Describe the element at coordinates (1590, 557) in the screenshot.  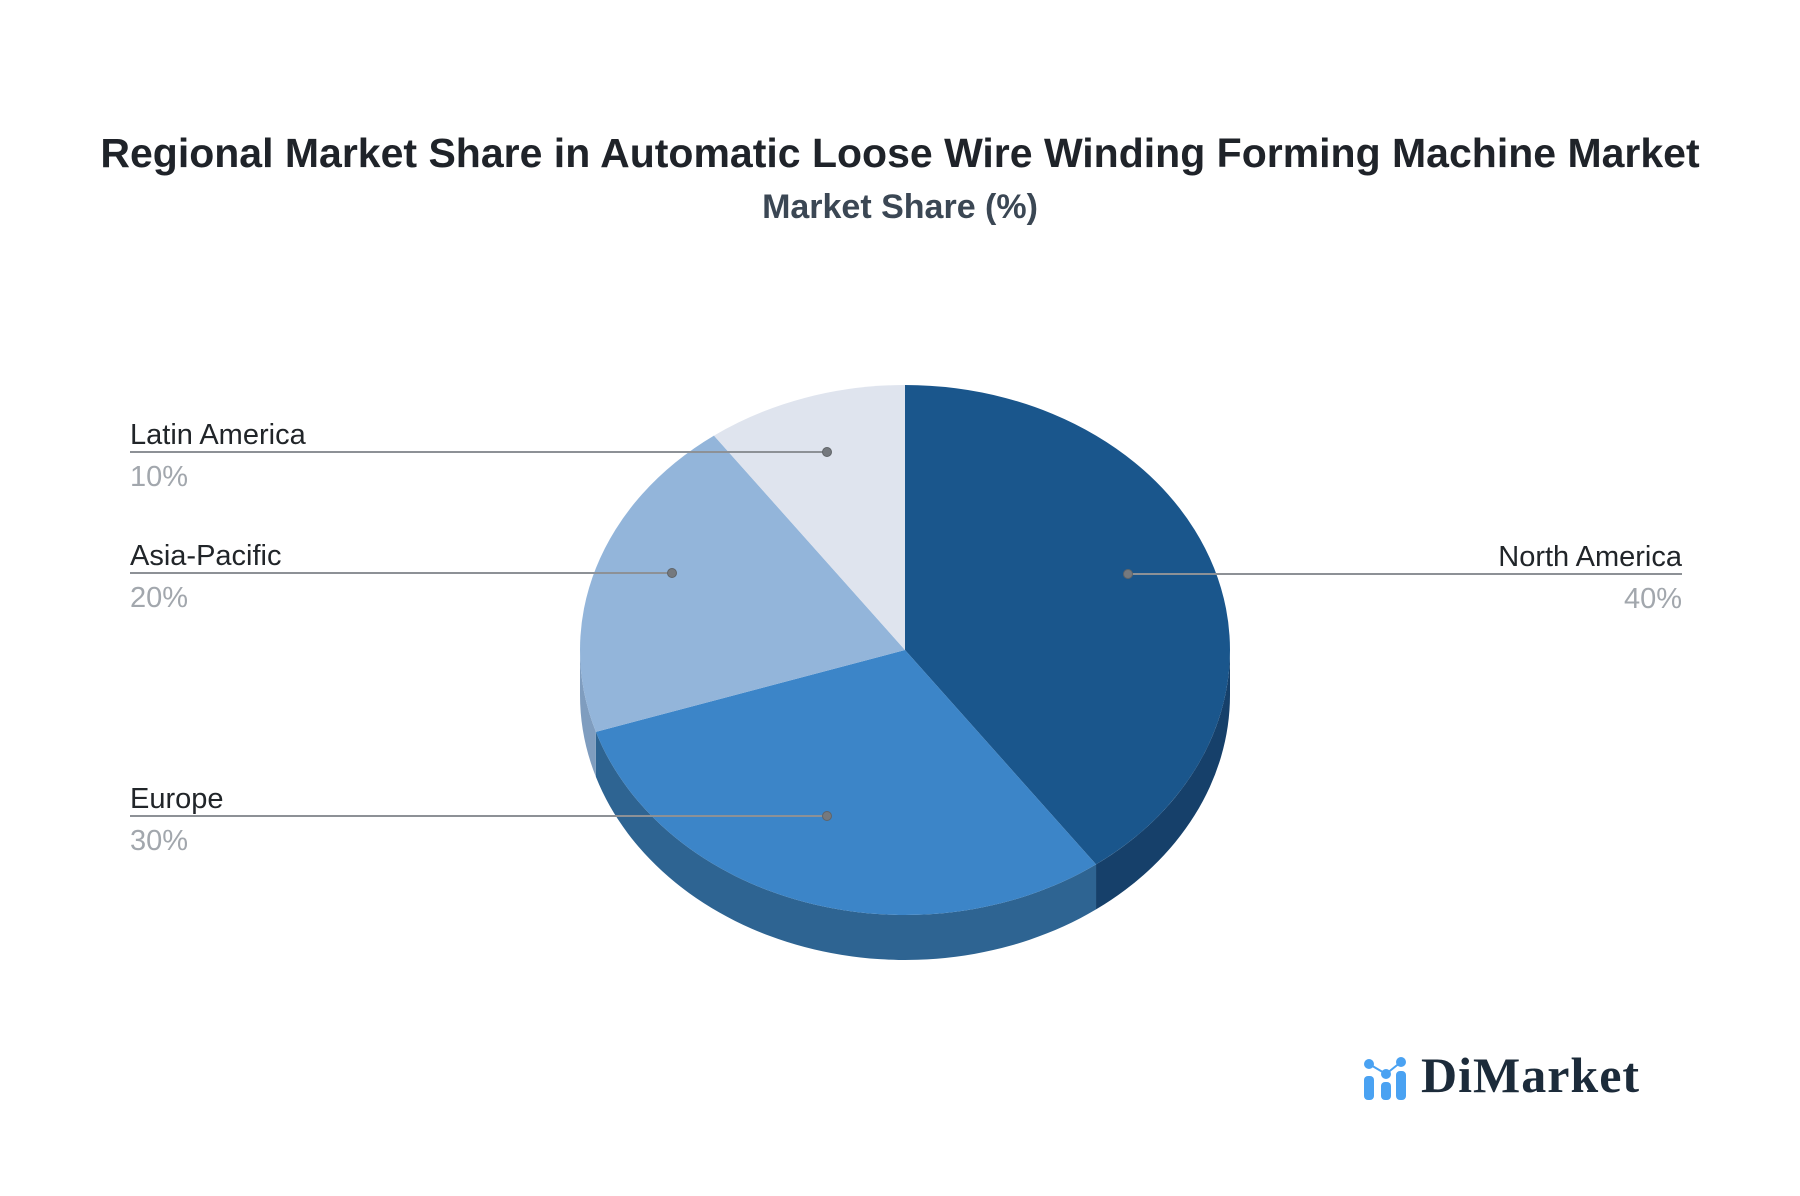
I see `pie-label: North America` at that location.